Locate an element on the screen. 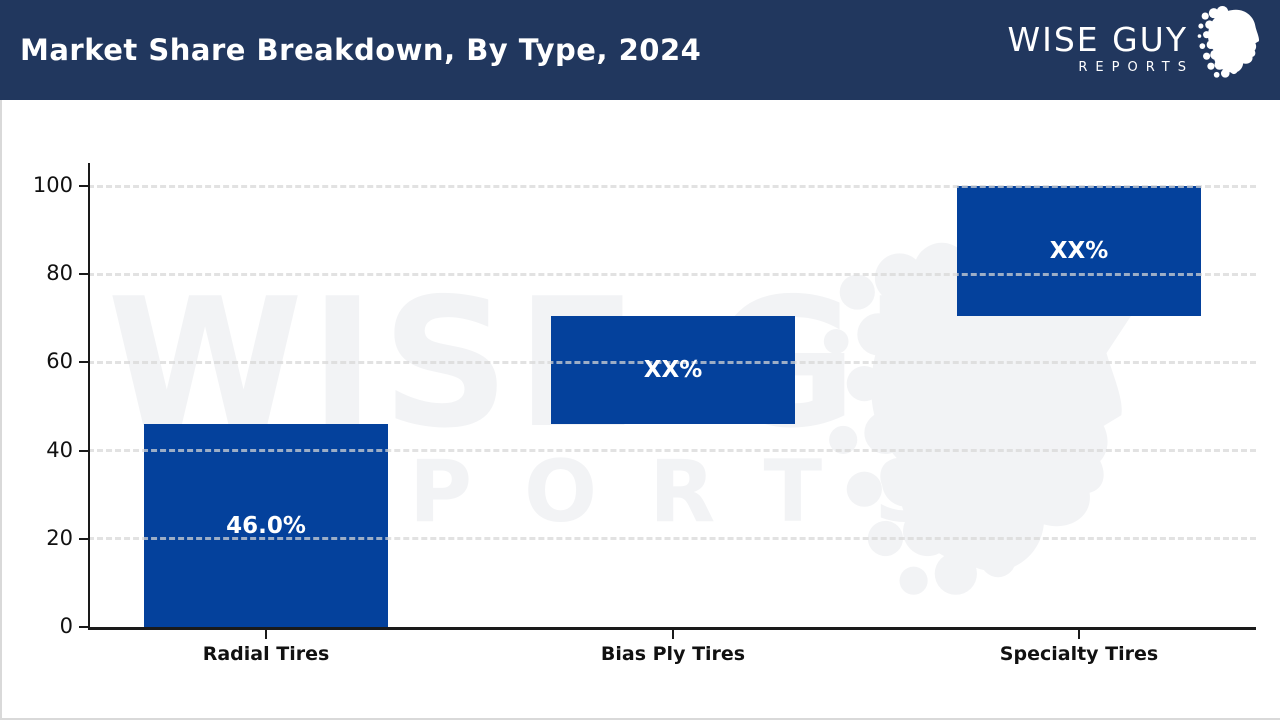  logo-wordmark: WISE GUY is located at coordinates (1097, 39).